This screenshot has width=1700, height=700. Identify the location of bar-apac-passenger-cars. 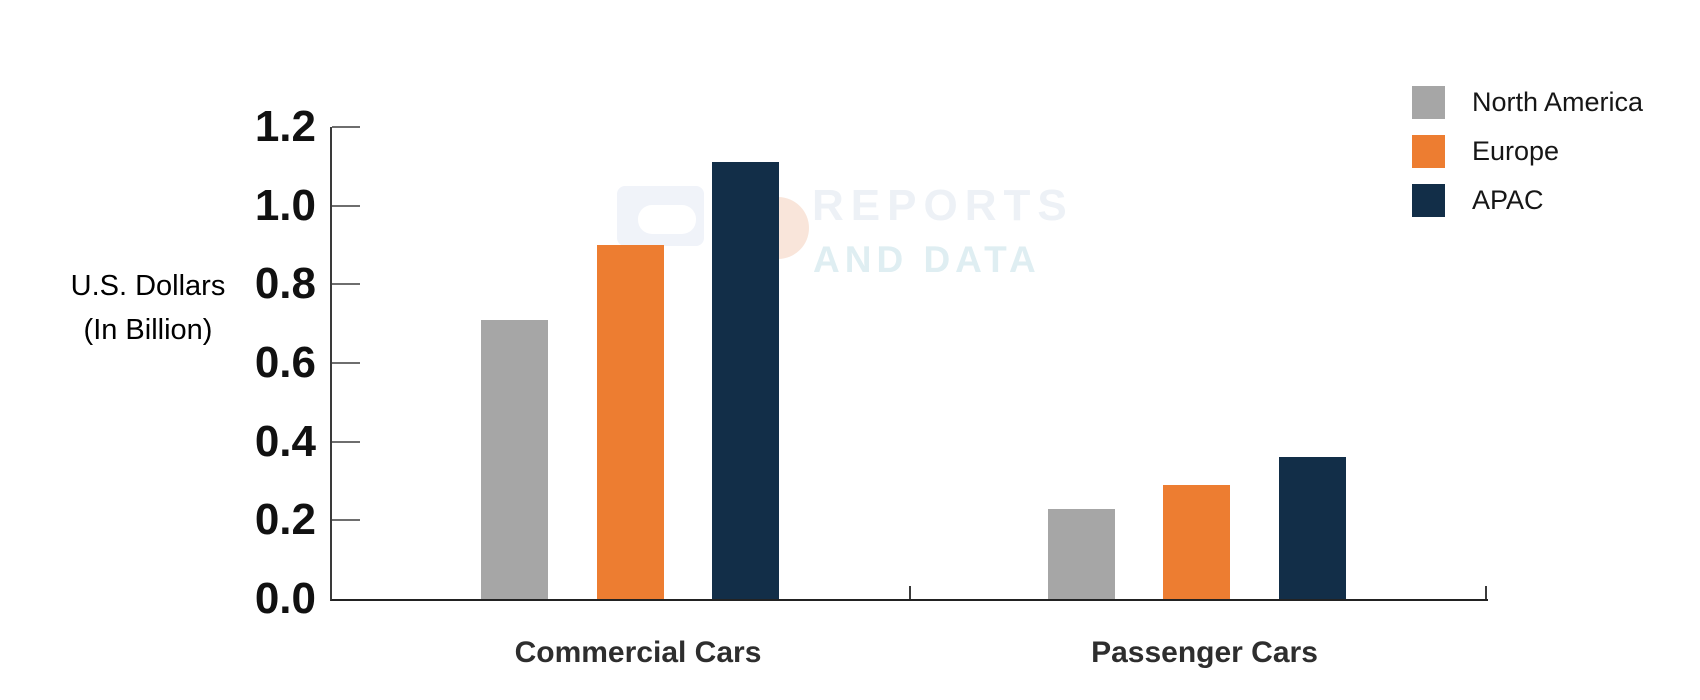
(1312, 528).